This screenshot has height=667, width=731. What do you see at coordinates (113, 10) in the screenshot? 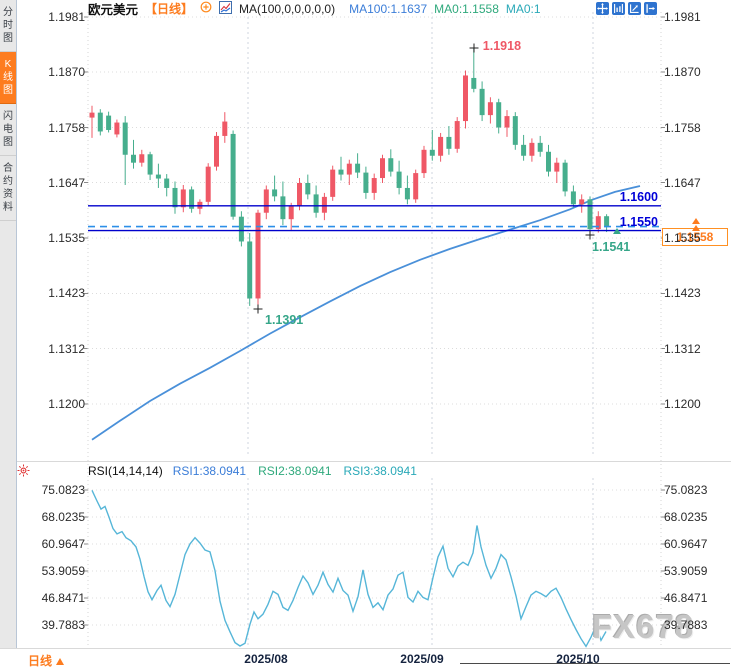
I see `symbol-name: 欧元美元` at bounding box center [113, 10].